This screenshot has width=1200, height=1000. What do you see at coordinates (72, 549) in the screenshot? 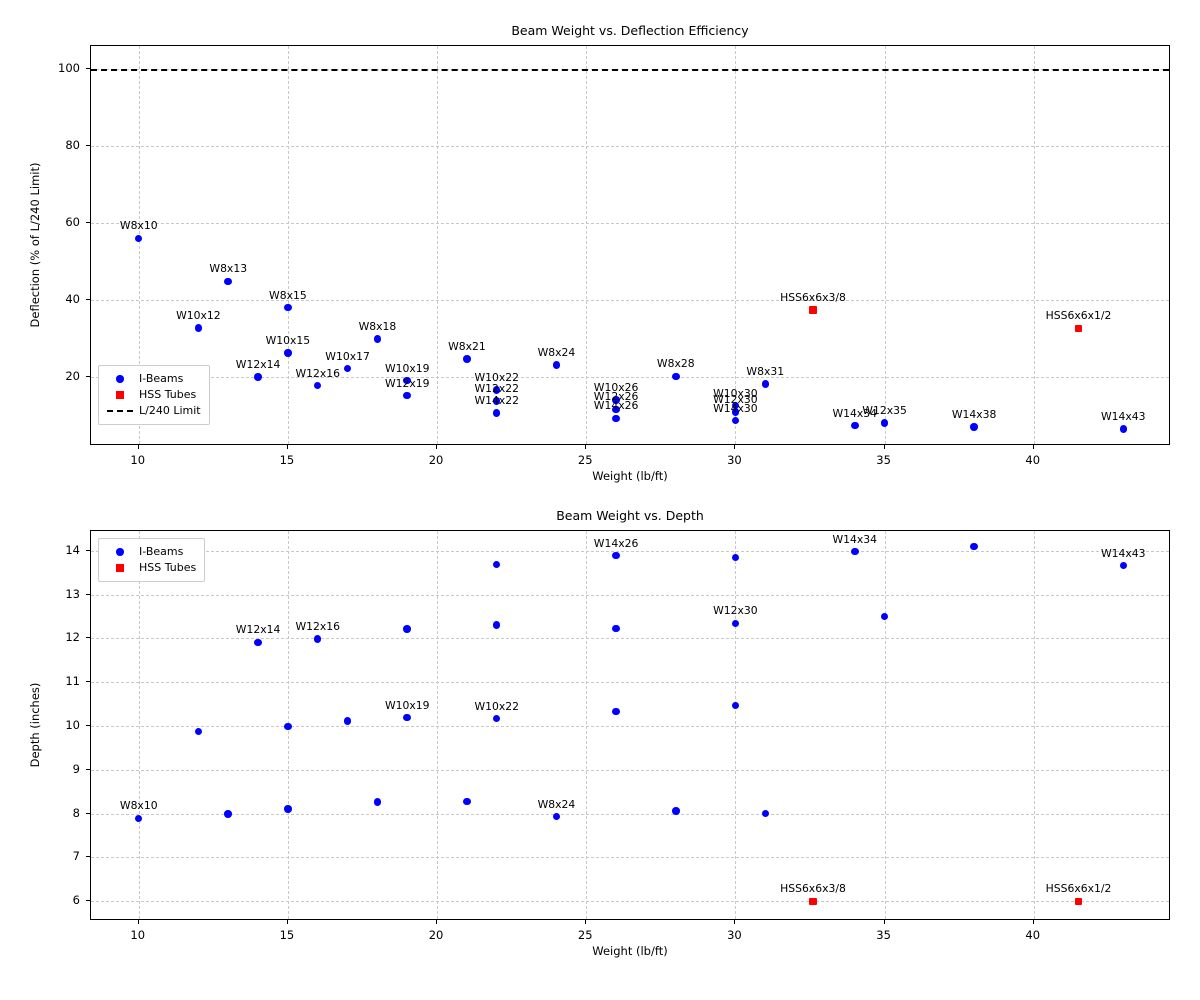
I see `y-tick-label: 14` at bounding box center [72, 549].